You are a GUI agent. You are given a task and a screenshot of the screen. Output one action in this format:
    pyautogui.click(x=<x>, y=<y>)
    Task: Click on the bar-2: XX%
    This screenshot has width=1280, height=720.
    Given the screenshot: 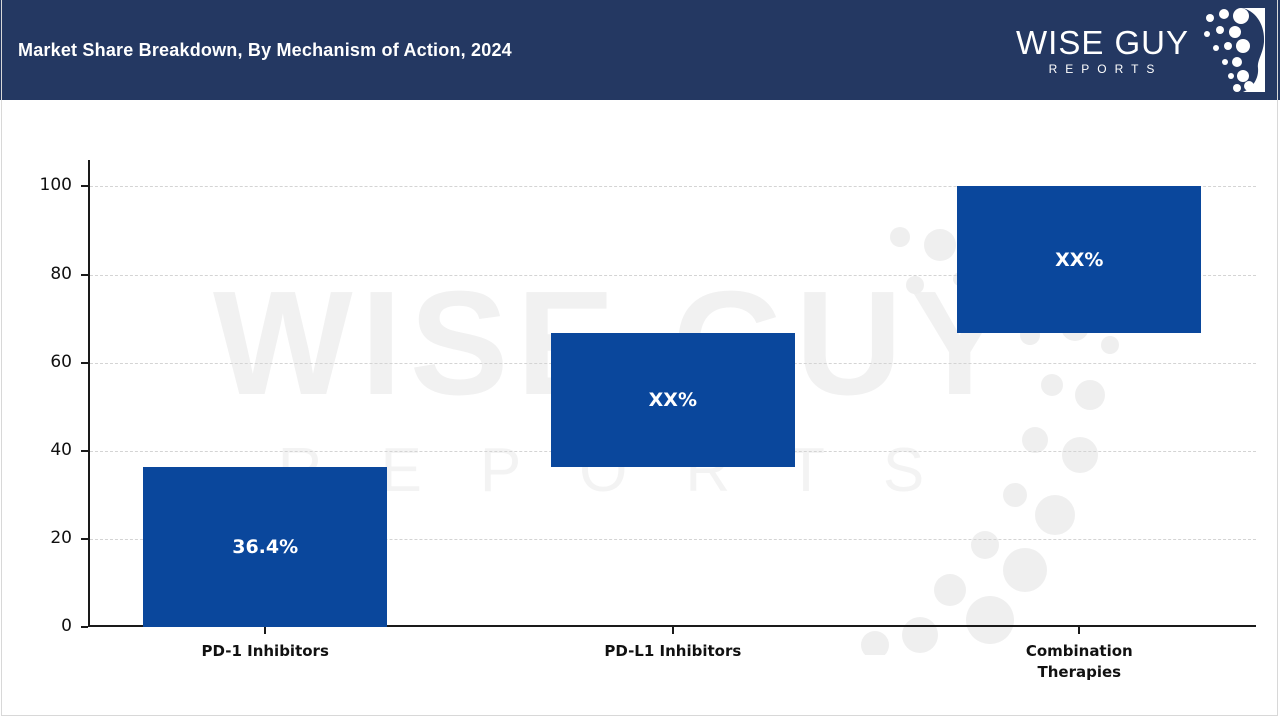 What is the action you would take?
    pyautogui.click(x=672, y=400)
    